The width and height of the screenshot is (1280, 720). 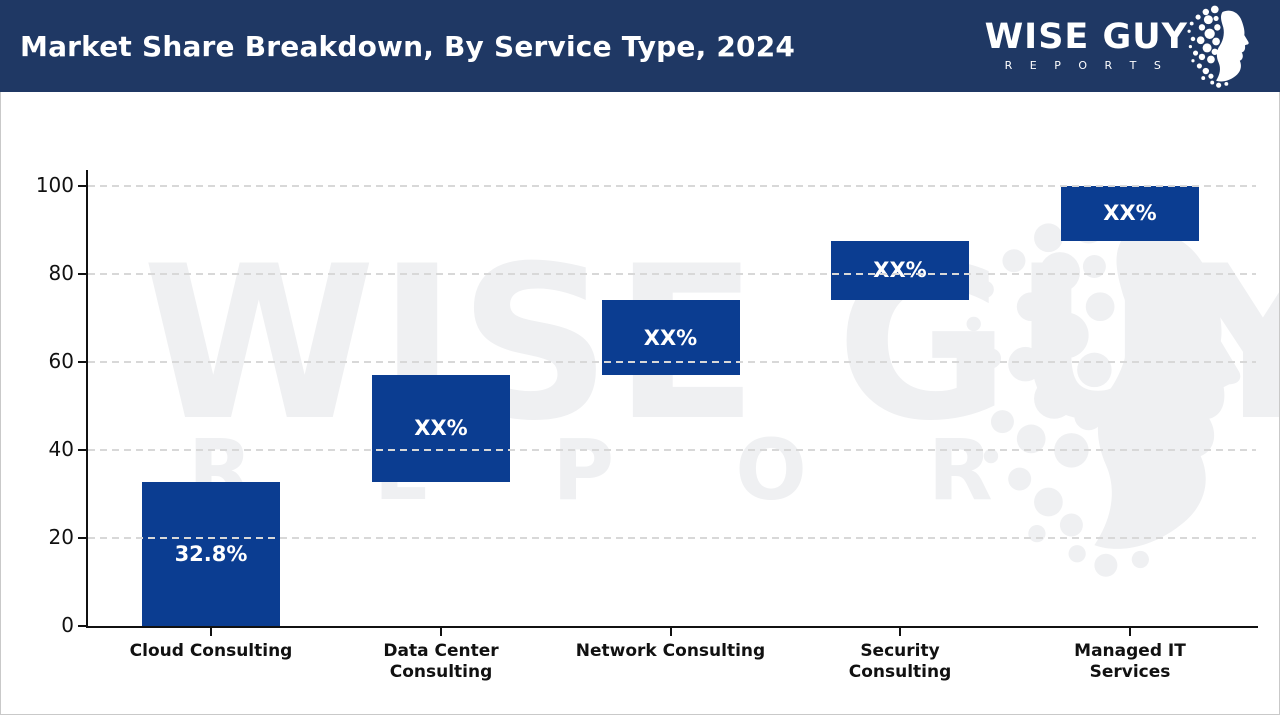 What do you see at coordinates (61, 537) in the screenshot?
I see `y-axis-tick-label: 20` at bounding box center [61, 537].